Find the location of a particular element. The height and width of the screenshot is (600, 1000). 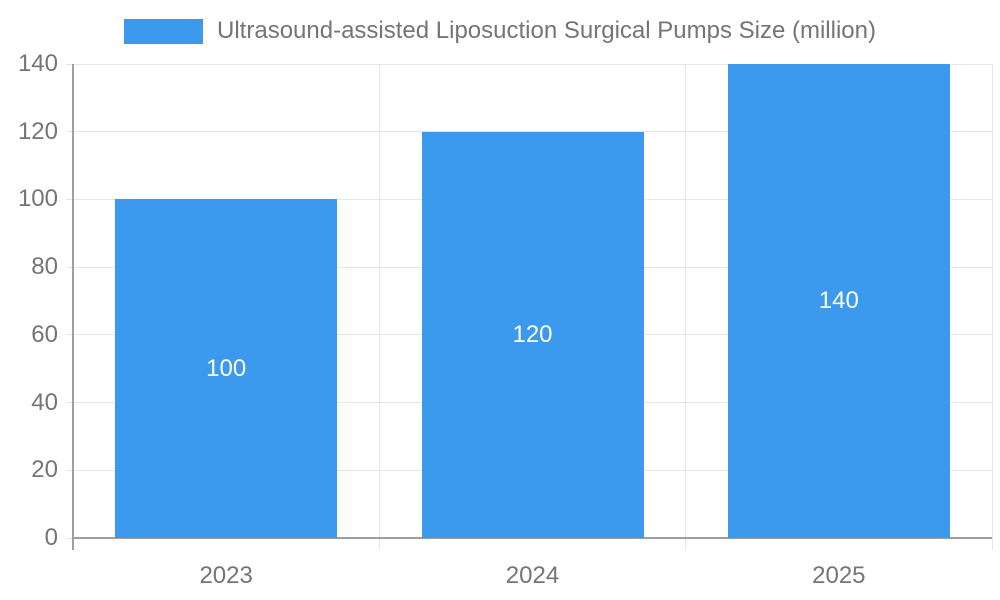

x-axis-label: 2025 is located at coordinates (839, 575).